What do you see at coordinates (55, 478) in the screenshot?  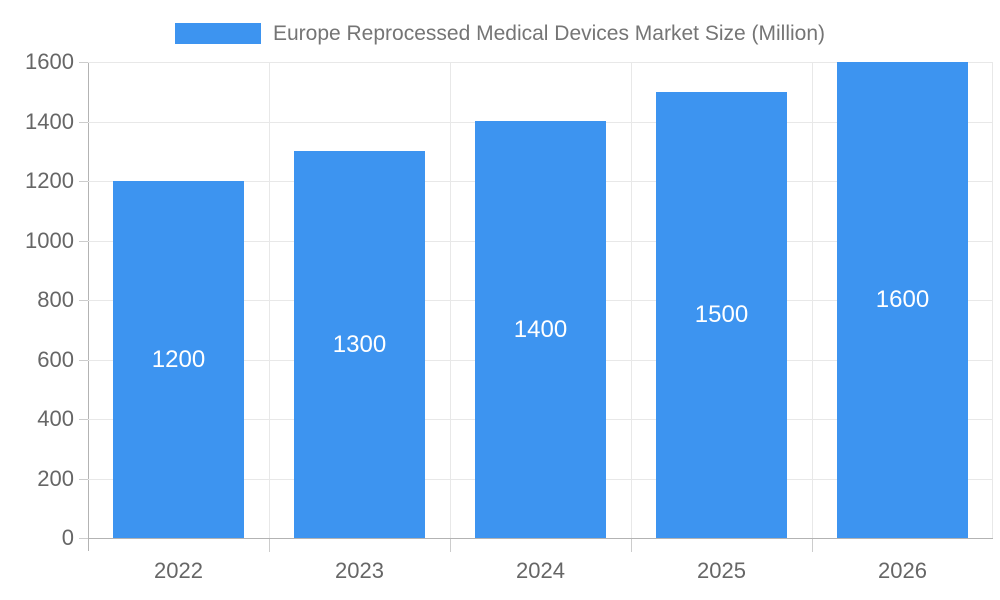 I see `y-axis-label-200: 200` at bounding box center [55, 478].